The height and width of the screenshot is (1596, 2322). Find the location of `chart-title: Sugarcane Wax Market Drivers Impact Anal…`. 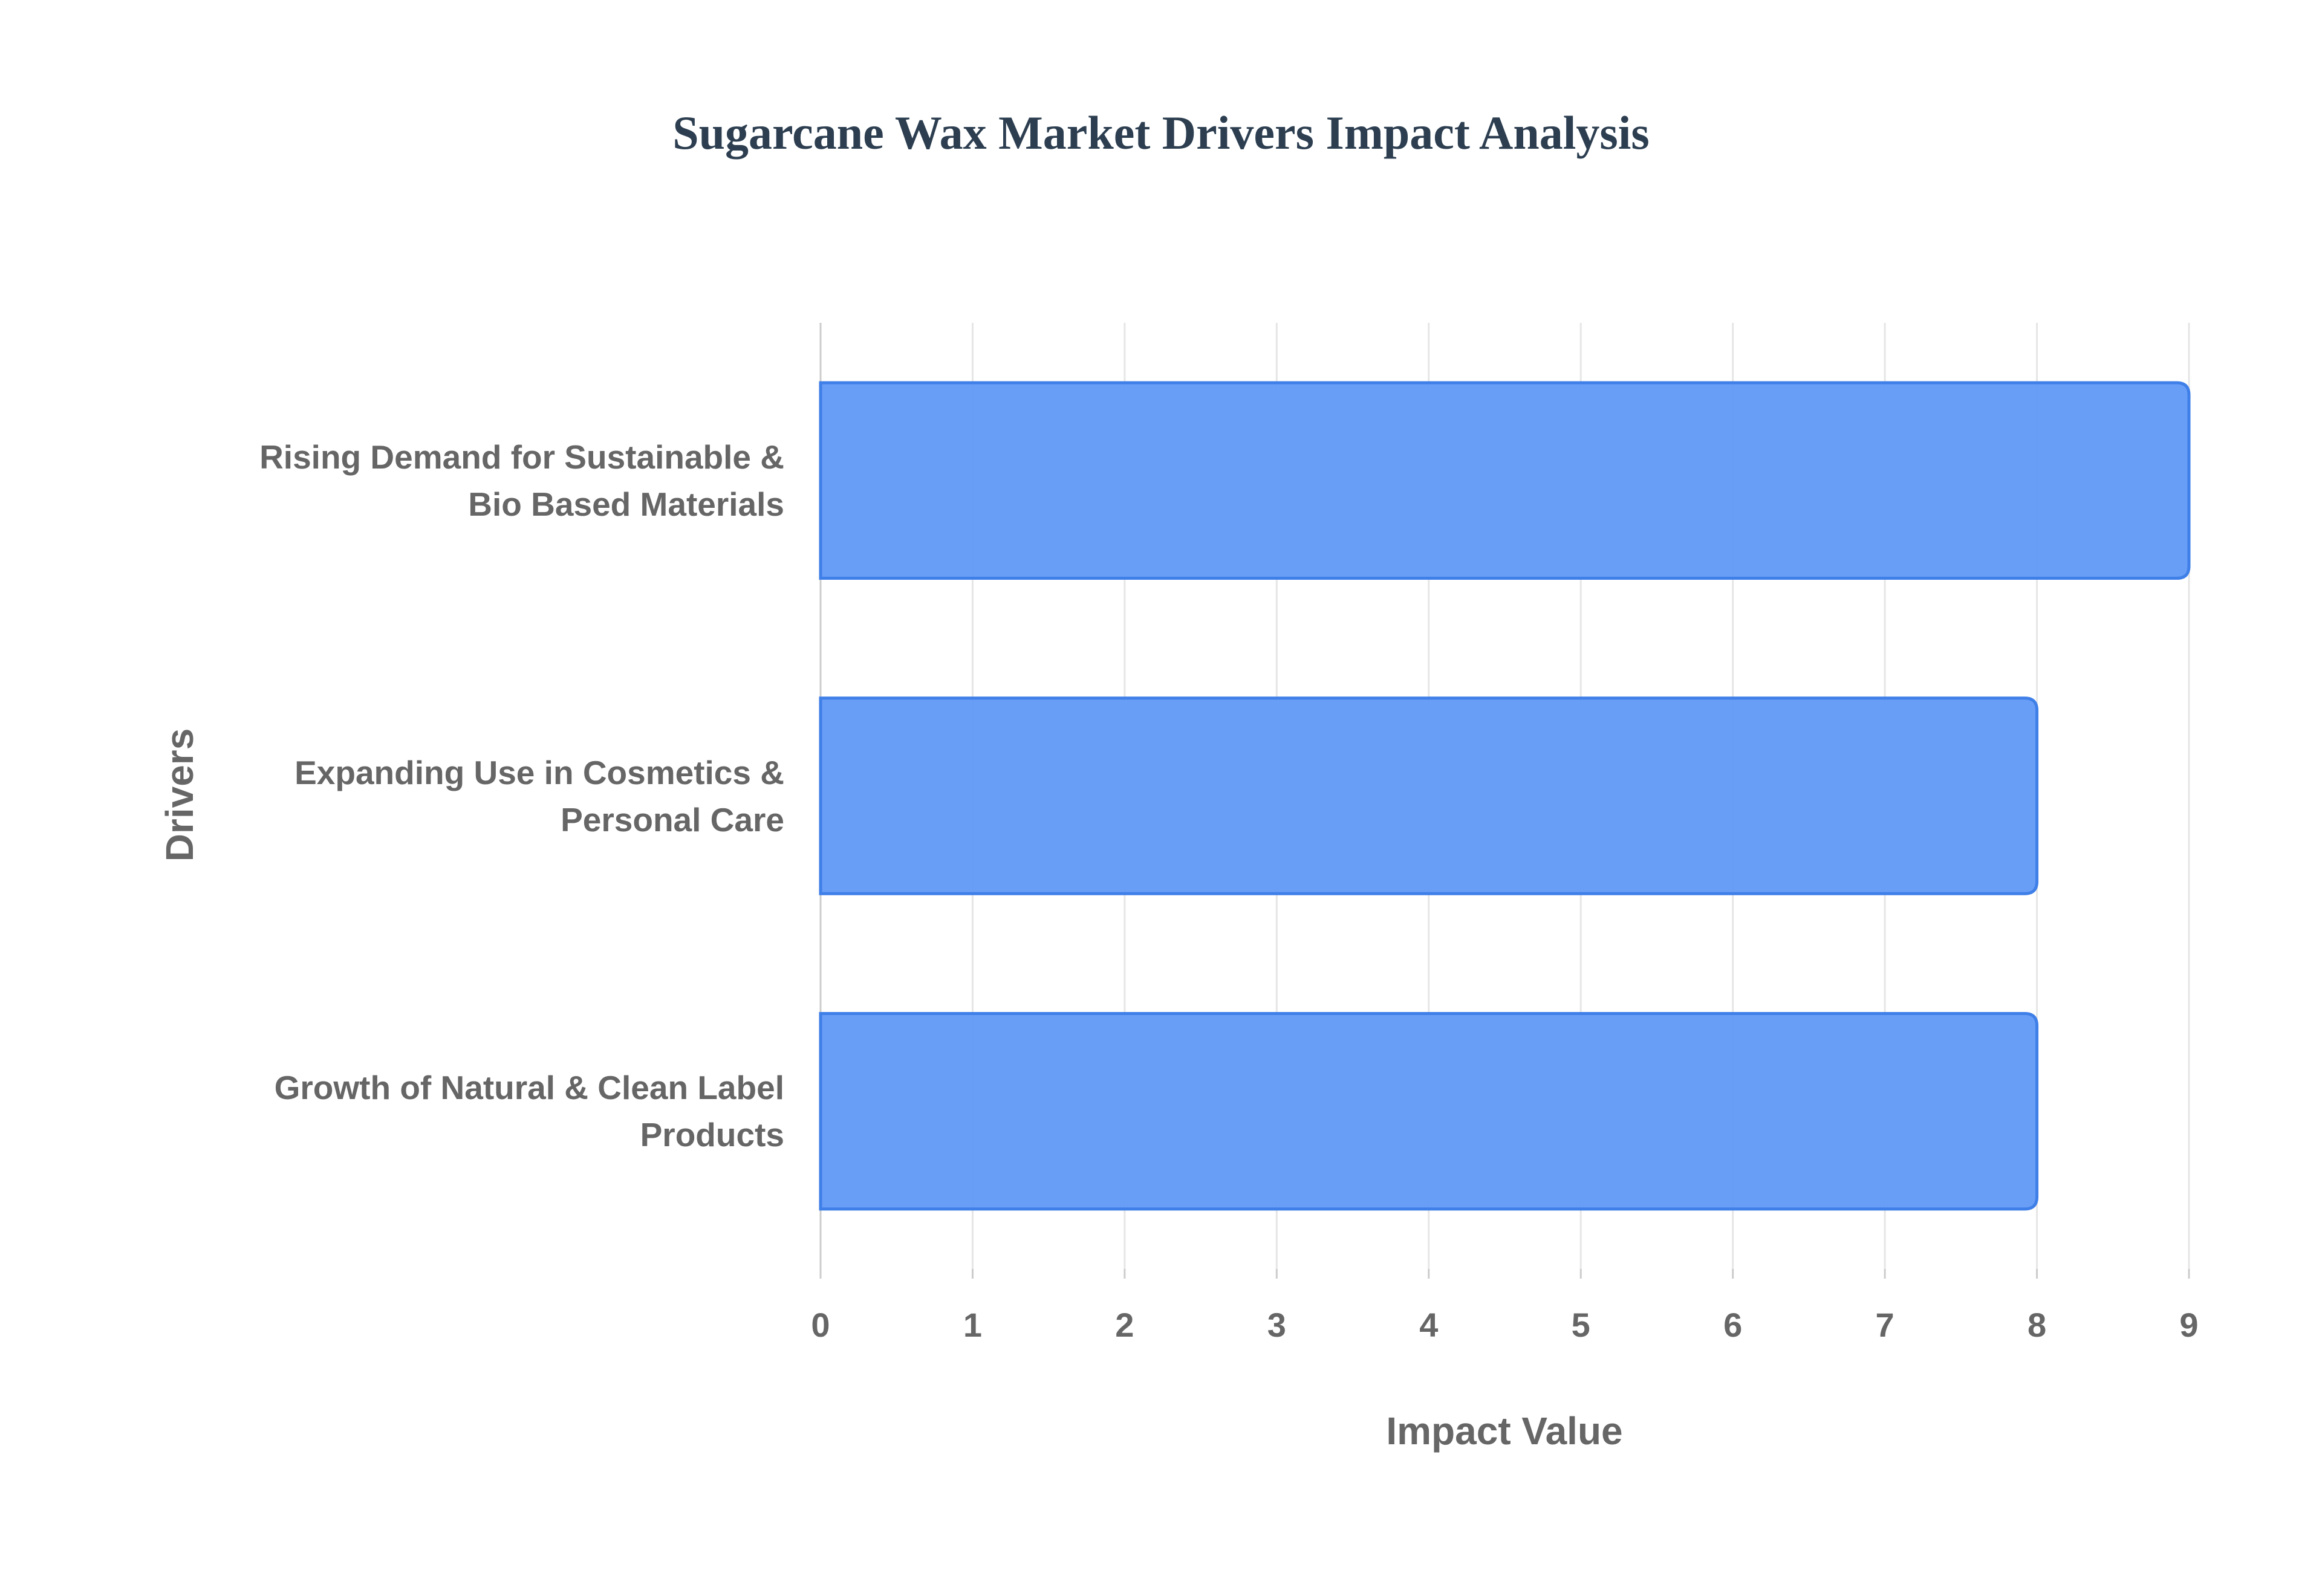

chart-title: Sugarcane Wax Market Drivers Impact Anal… is located at coordinates (1161, 132).